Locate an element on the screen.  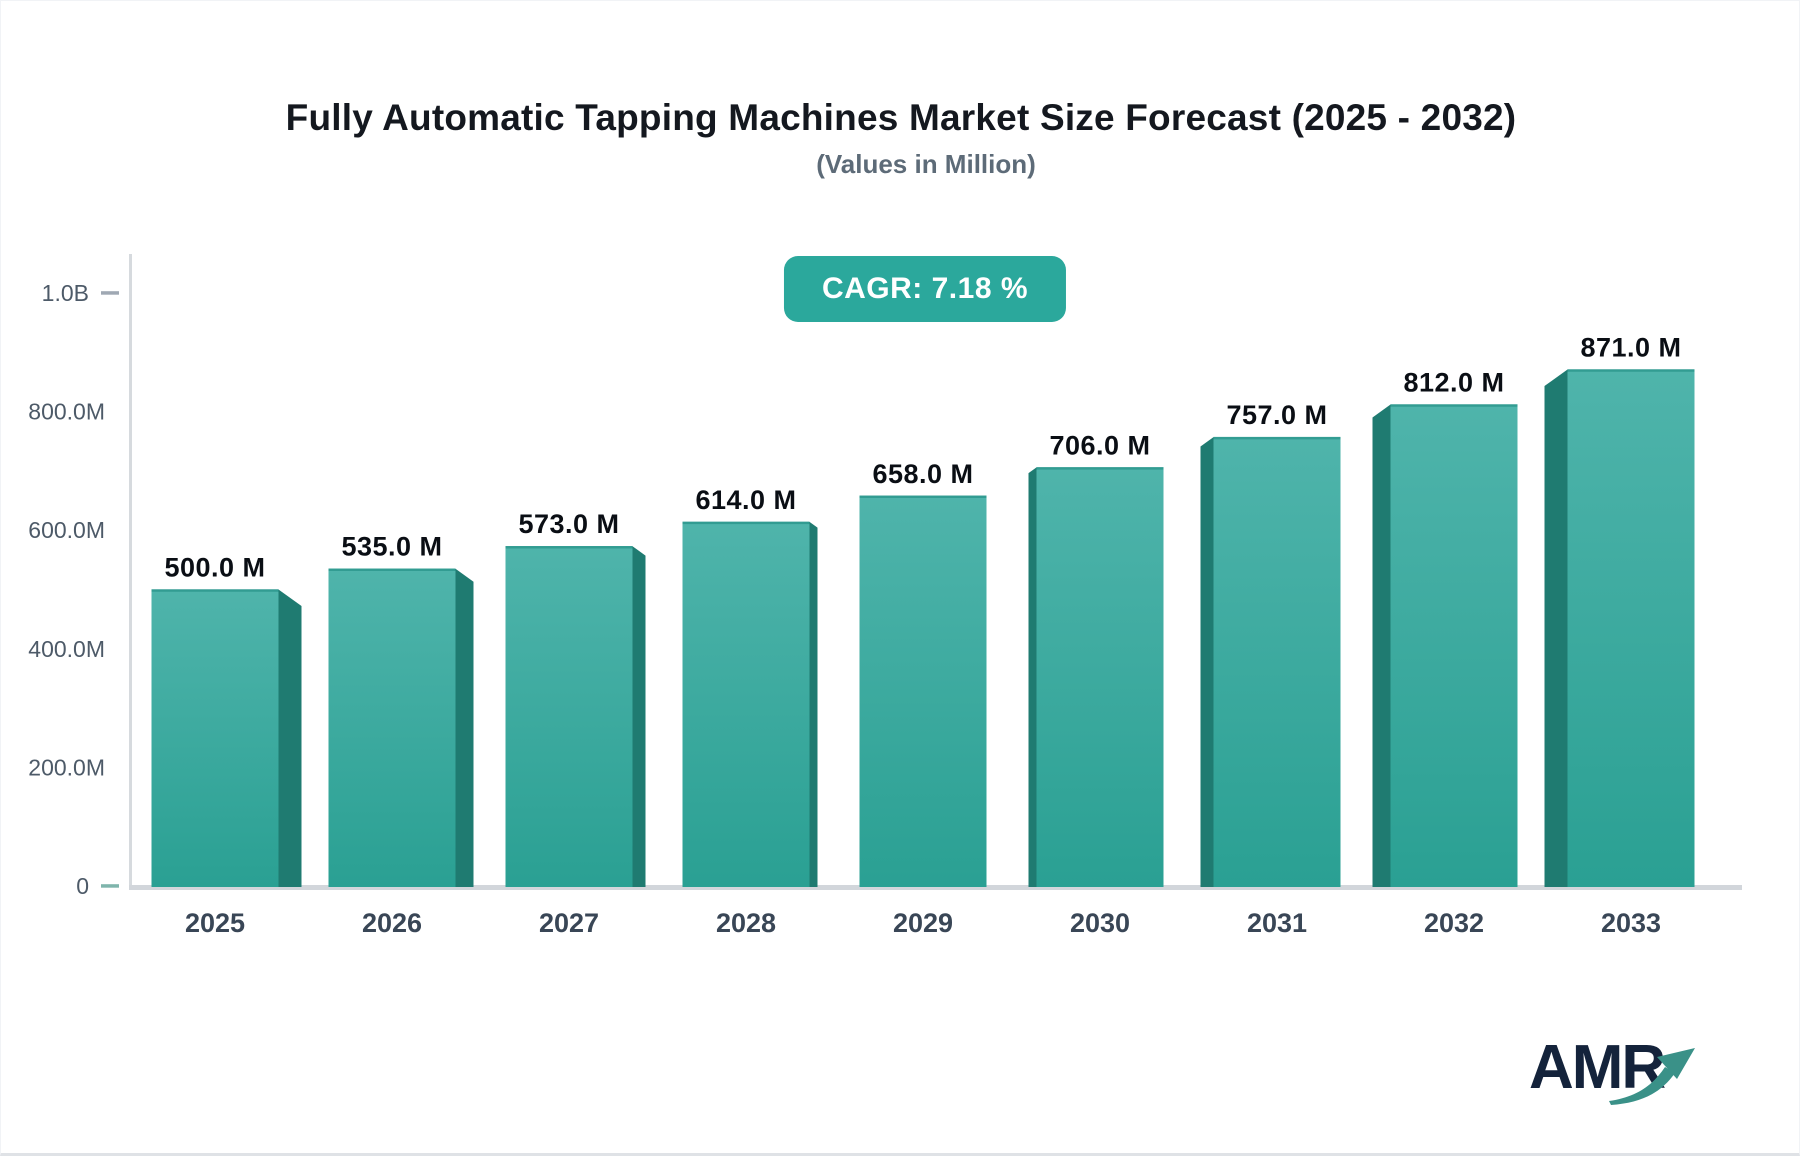
x-axis-label: 2033 is located at coordinates (1631, 923).